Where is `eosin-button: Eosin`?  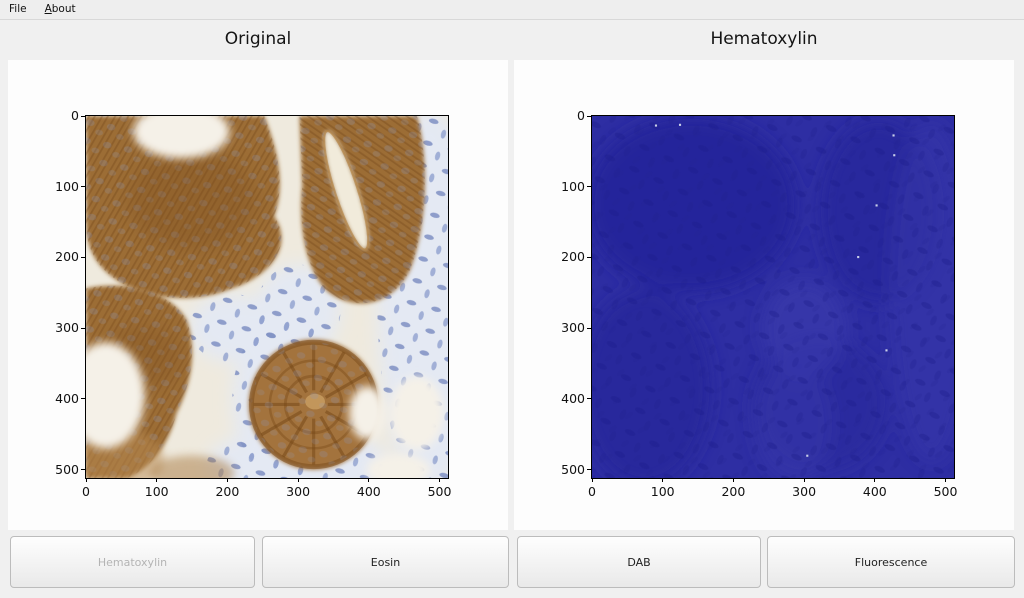
eosin-button: Eosin is located at coordinates (385, 562).